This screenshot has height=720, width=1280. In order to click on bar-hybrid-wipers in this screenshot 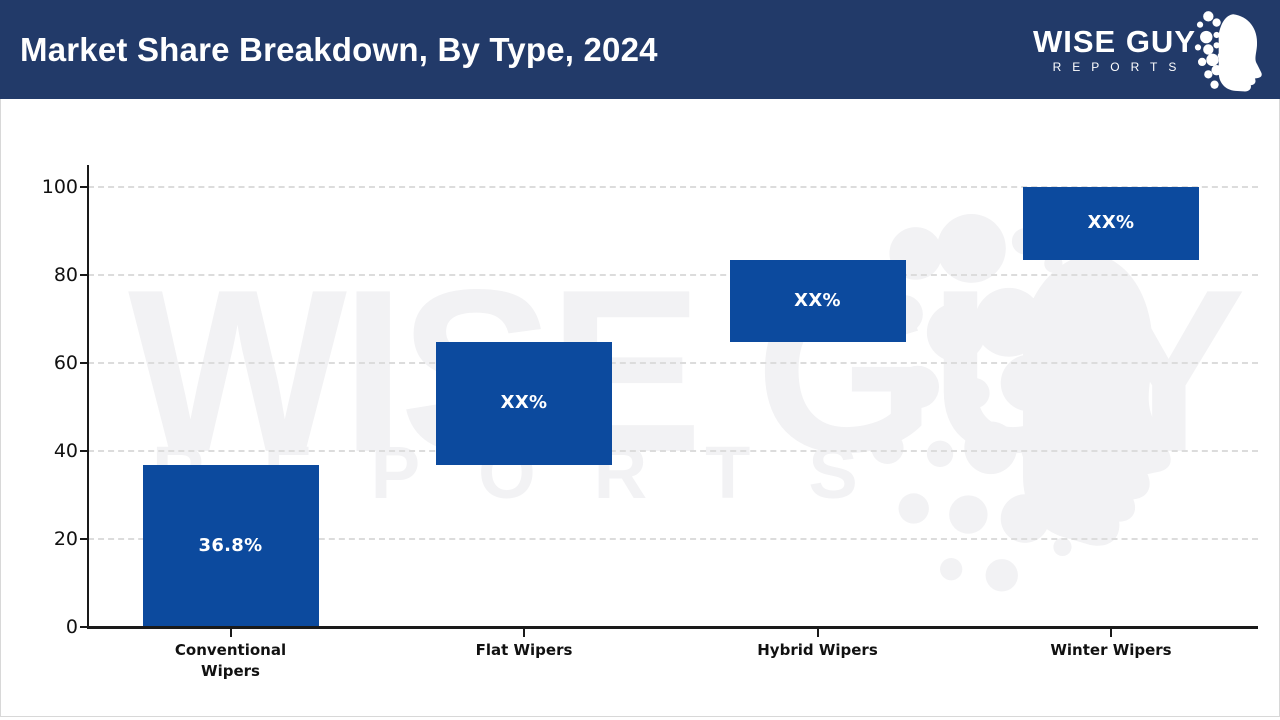, I will do `click(817, 301)`.